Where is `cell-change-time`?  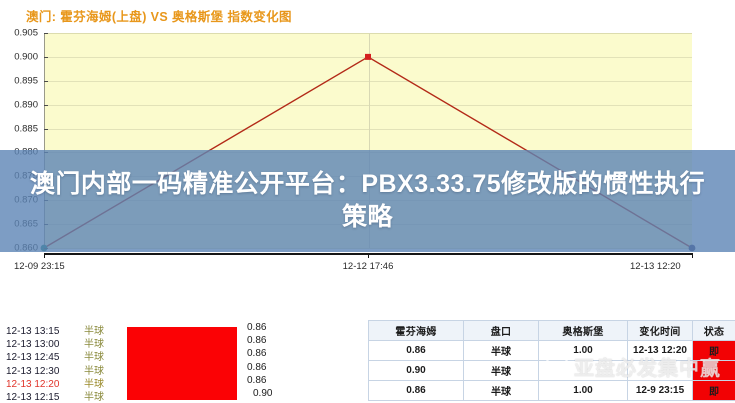 cell-change-time is located at coordinates (660, 371).